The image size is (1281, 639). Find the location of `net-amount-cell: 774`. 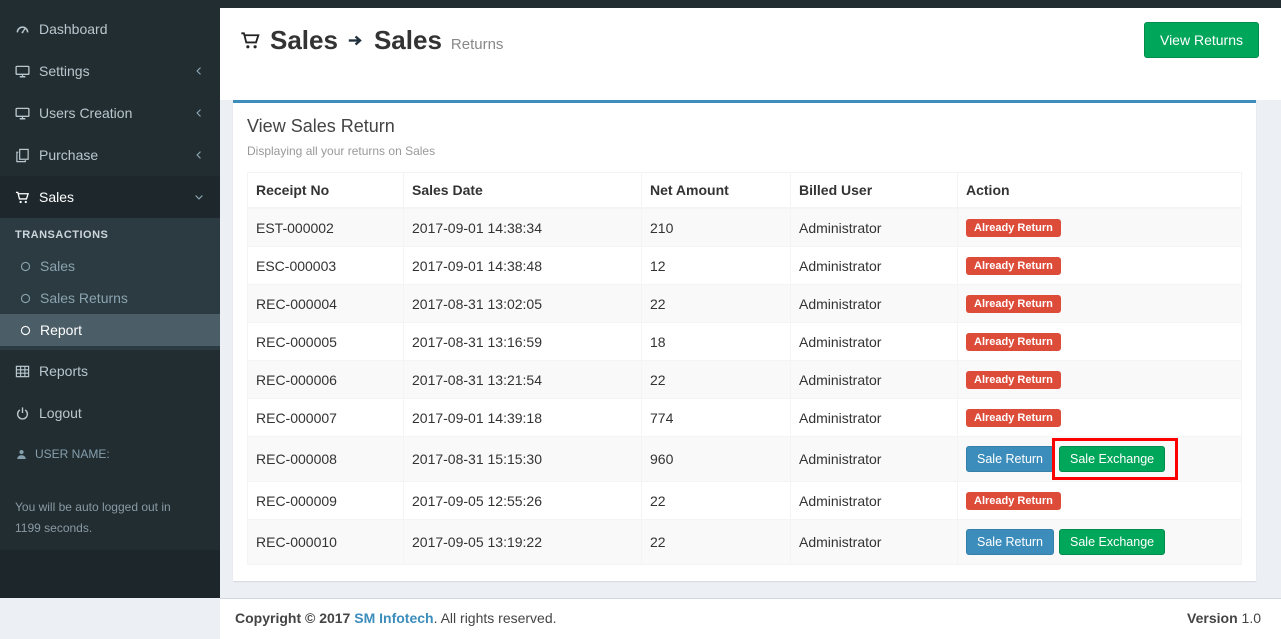

net-amount-cell: 774 is located at coordinates (716, 417).